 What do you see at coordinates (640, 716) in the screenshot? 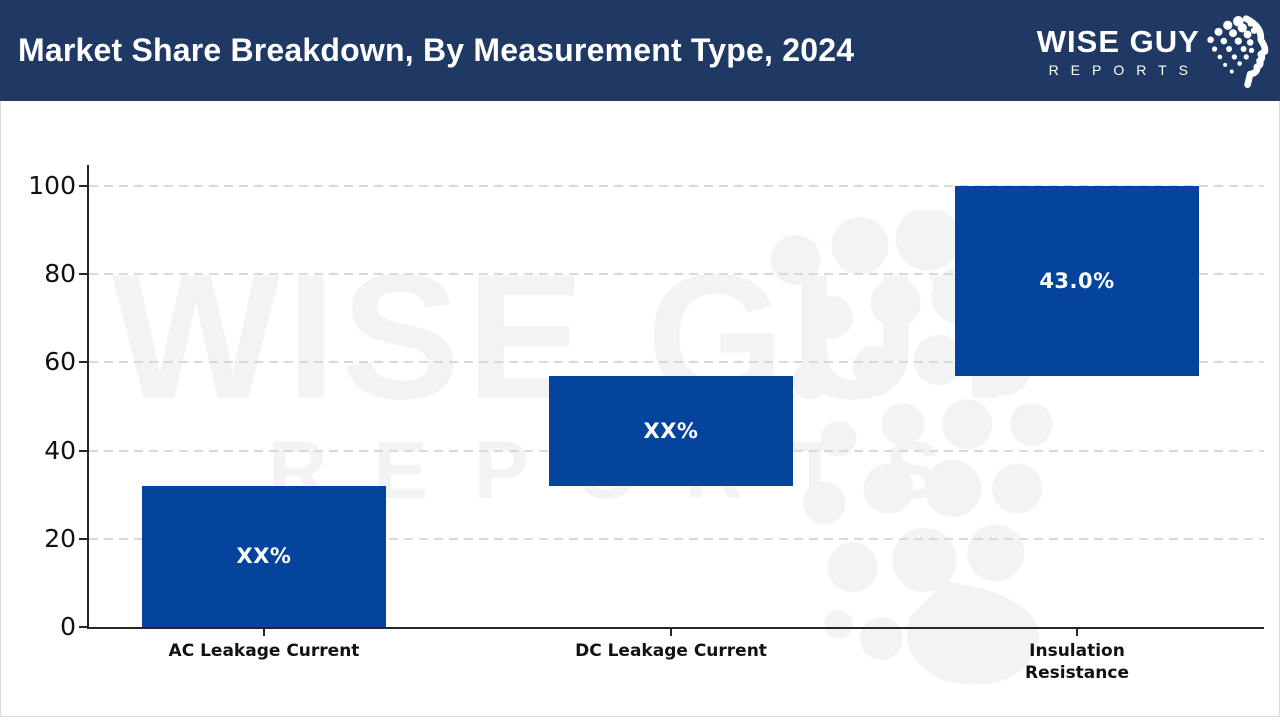
I see `frame-bottom-border` at bounding box center [640, 716].